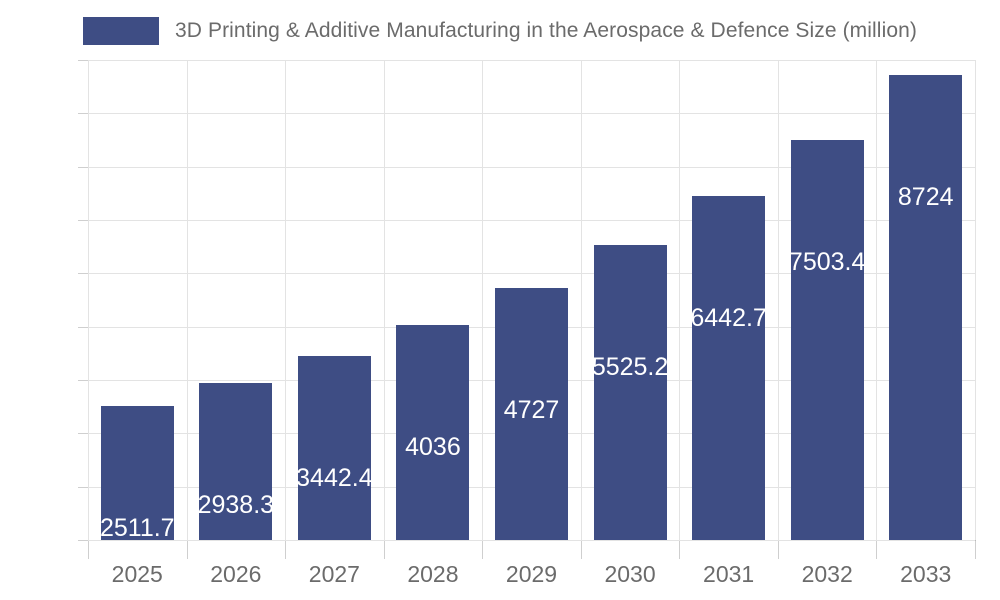 This screenshot has width=1000, height=600. Describe the element at coordinates (137, 574) in the screenshot. I see `x-tick-label: 2025` at that location.